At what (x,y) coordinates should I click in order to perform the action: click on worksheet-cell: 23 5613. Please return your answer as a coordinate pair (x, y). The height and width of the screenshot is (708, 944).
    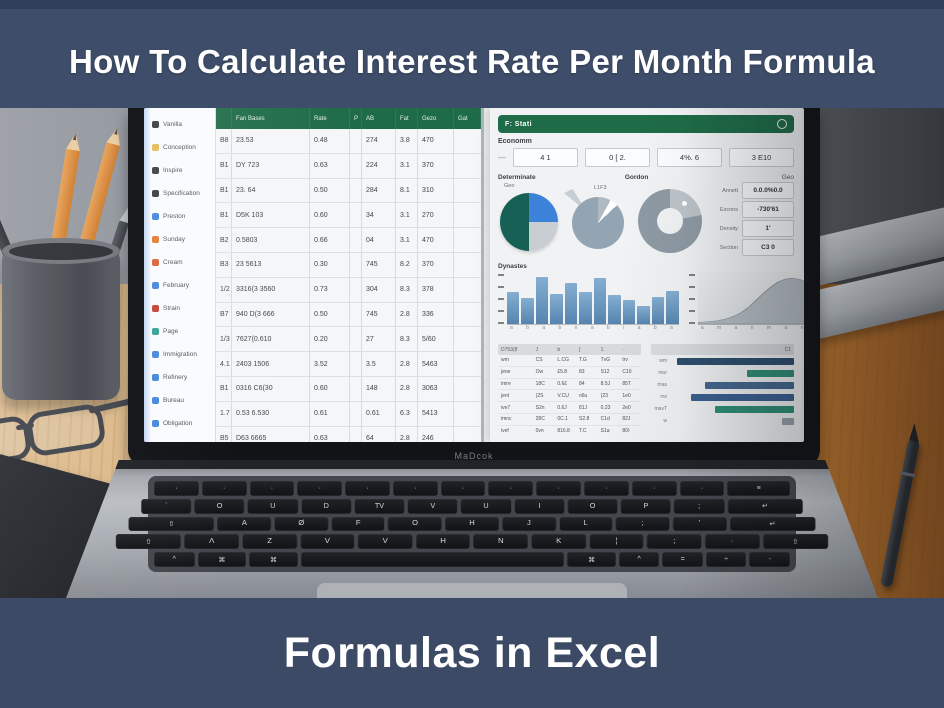
    Looking at the image, I should click on (271, 264).